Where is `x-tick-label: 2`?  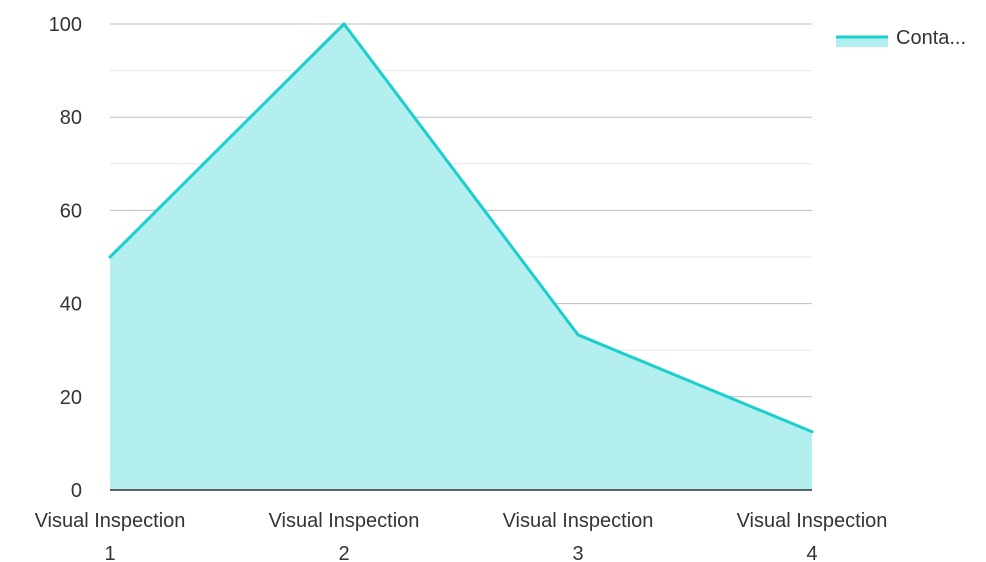
x-tick-label: 2 is located at coordinates (343, 552).